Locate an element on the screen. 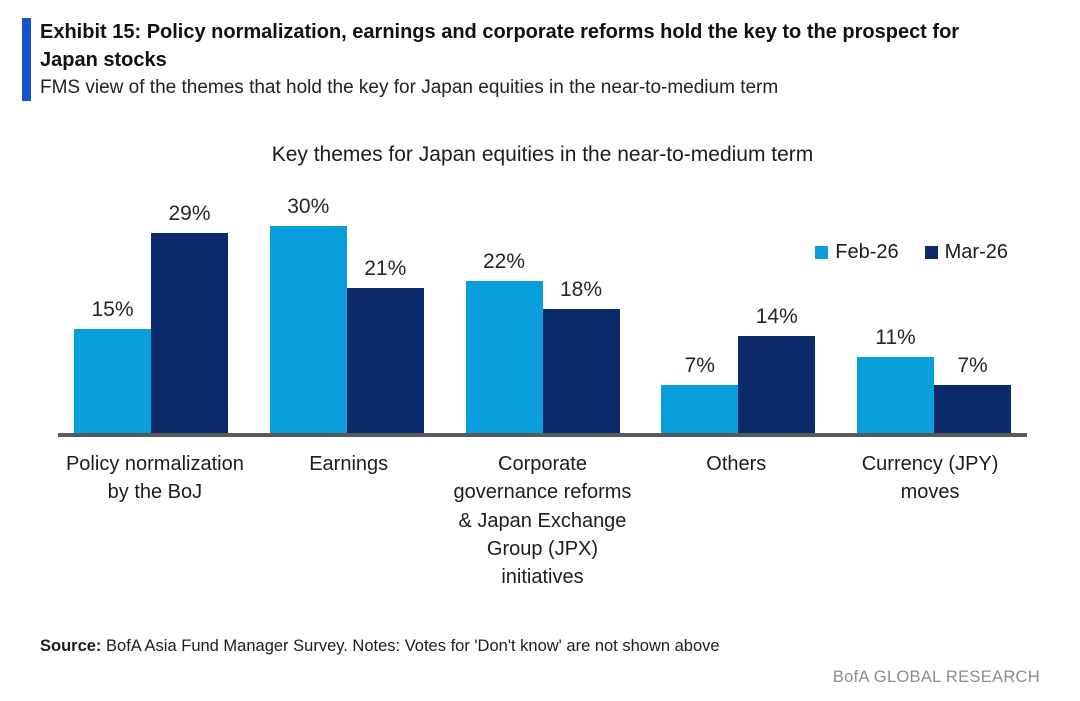  bar-group: 22% 18% is located at coordinates (542, 341).